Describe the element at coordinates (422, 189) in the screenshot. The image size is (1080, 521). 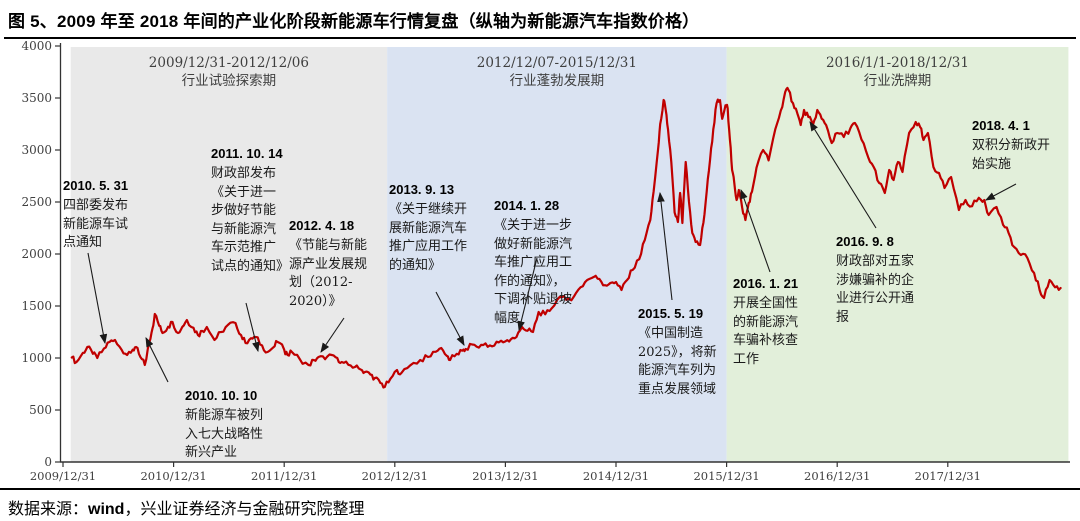
I see `annotation-date: 2013. 9. 13` at that location.